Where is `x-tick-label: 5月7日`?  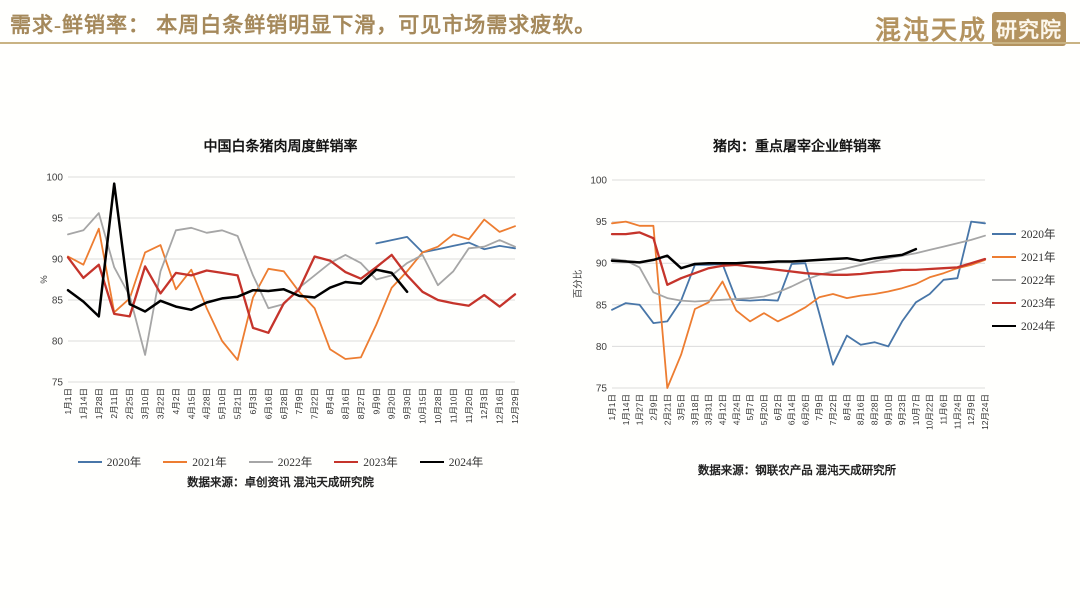
x-tick-label: 5月7日 is located at coordinates (750, 407).